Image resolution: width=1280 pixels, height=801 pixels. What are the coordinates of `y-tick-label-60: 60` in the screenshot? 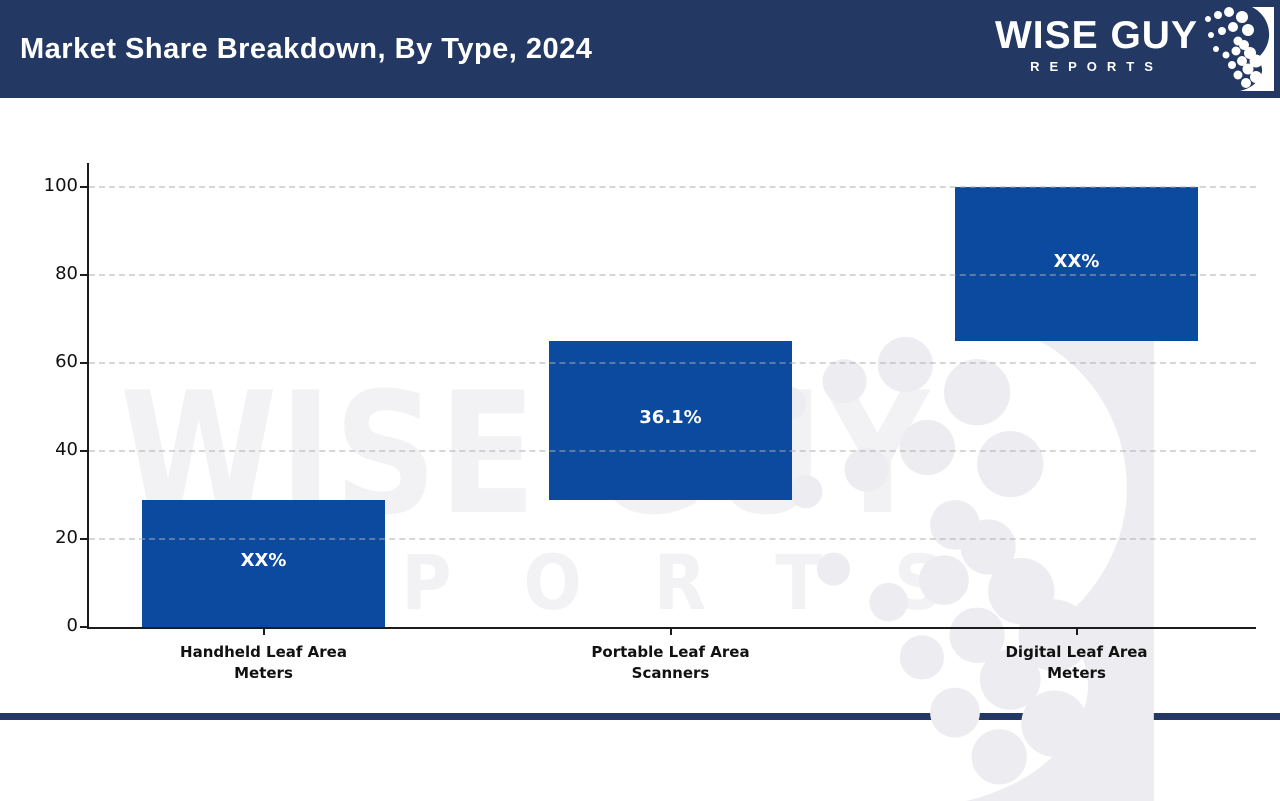 It's located at (66, 361).